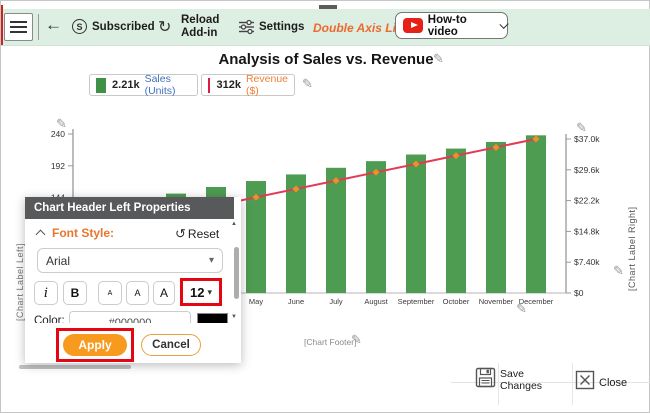  What do you see at coordinates (581, 127) in the screenshot?
I see `edit-right-axis-pencil-icon: ✎` at bounding box center [581, 127].